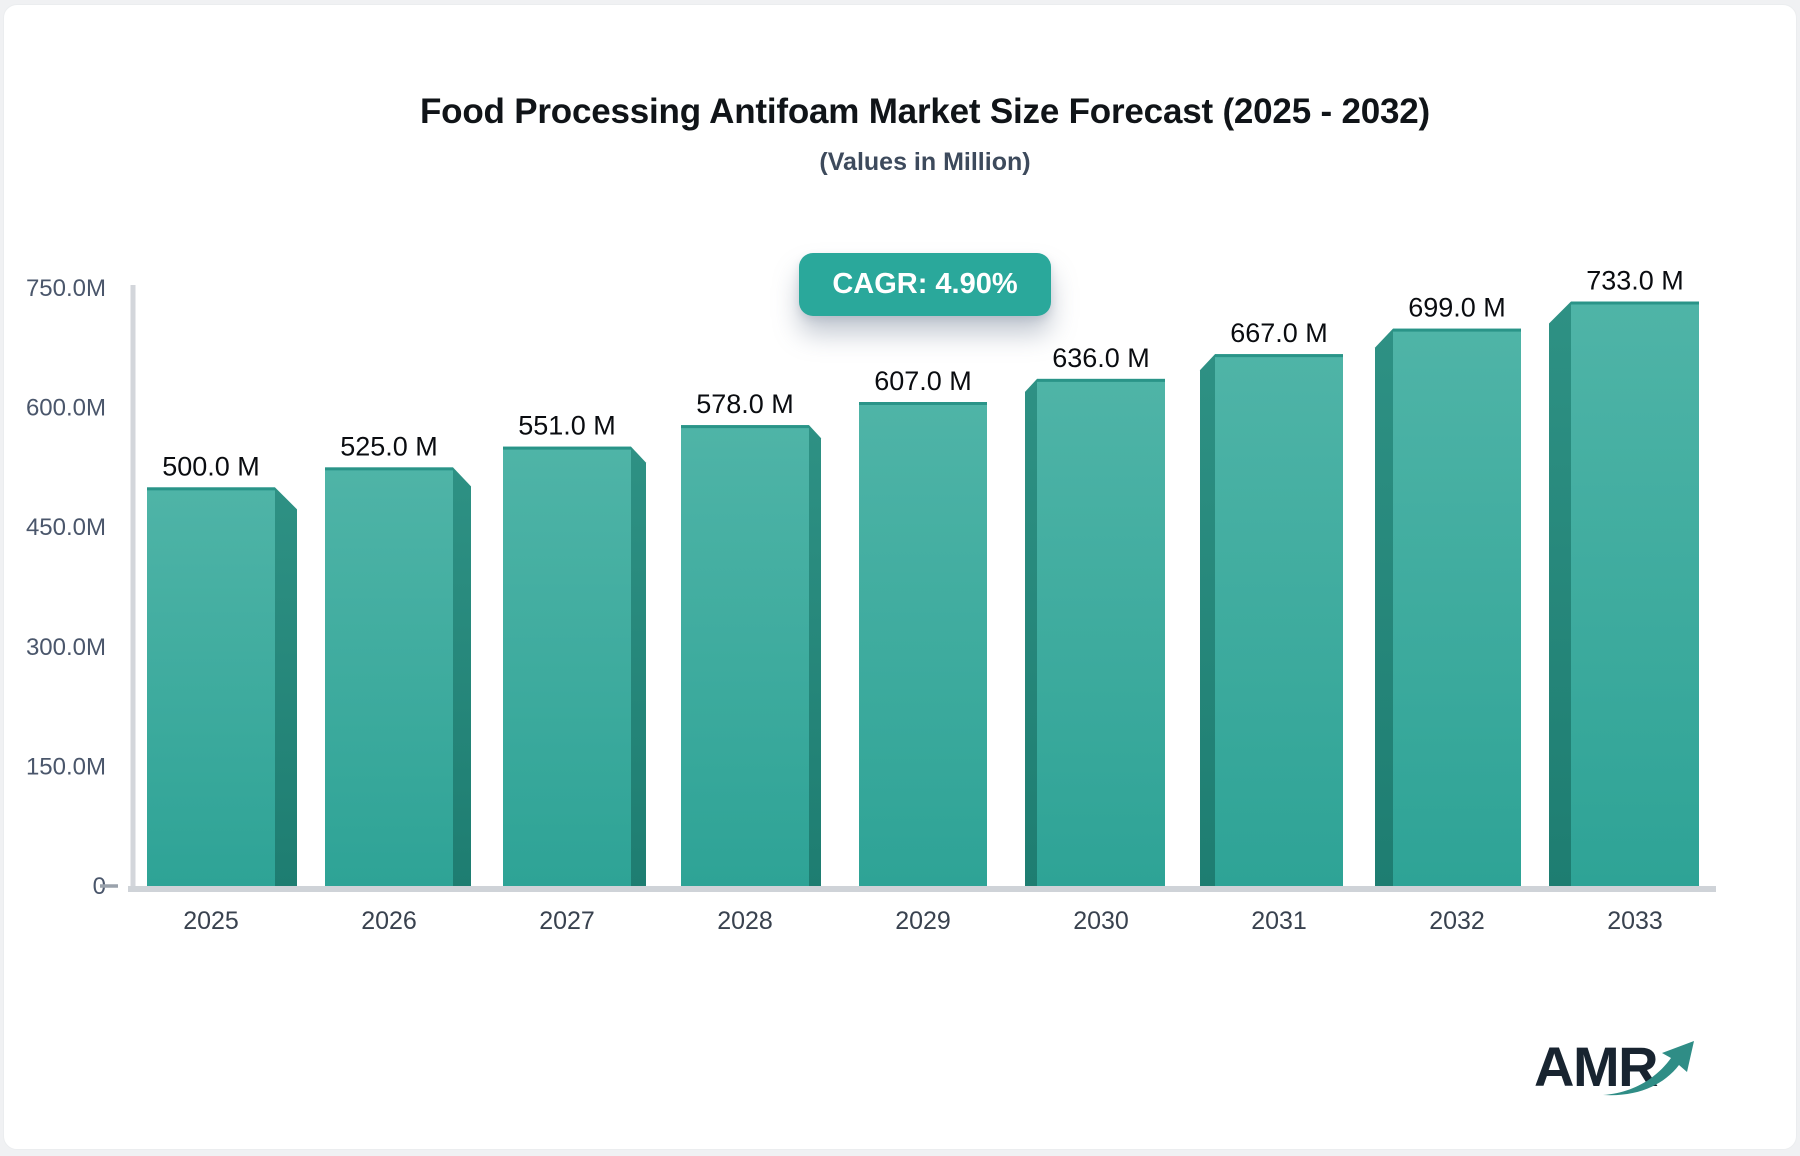 The height and width of the screenshot is (1156, 1800). Describe the element at coordinates (1101, 921) in the screenshot. I see `x-axis-label: 2030` at that location.